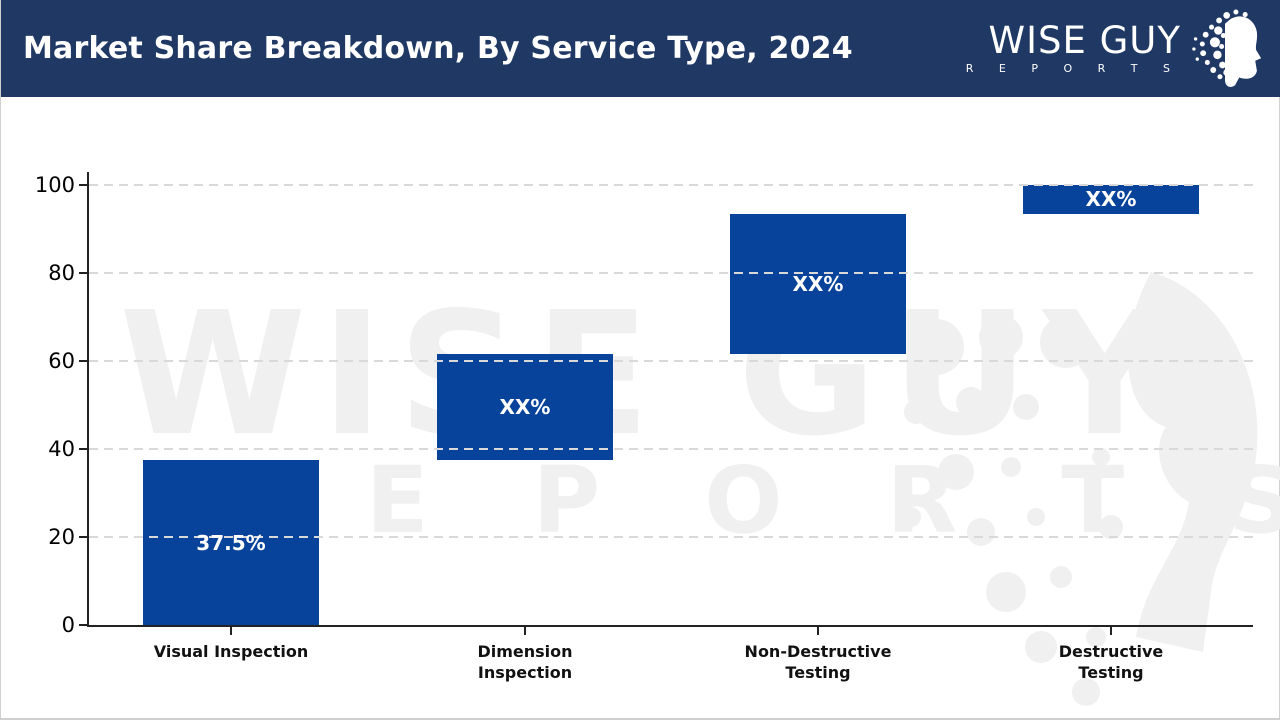  I want to click on logo-text: WISE GUY R E P O R T S, so click(1070, 48).